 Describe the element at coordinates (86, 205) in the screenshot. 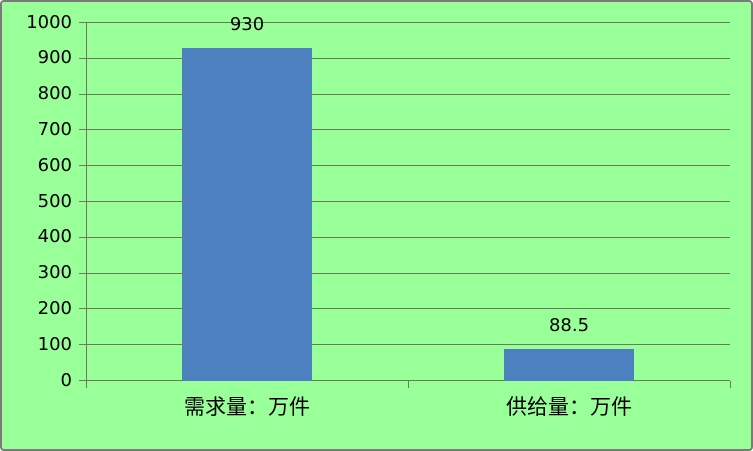

I see `y-axis-line` at that location.